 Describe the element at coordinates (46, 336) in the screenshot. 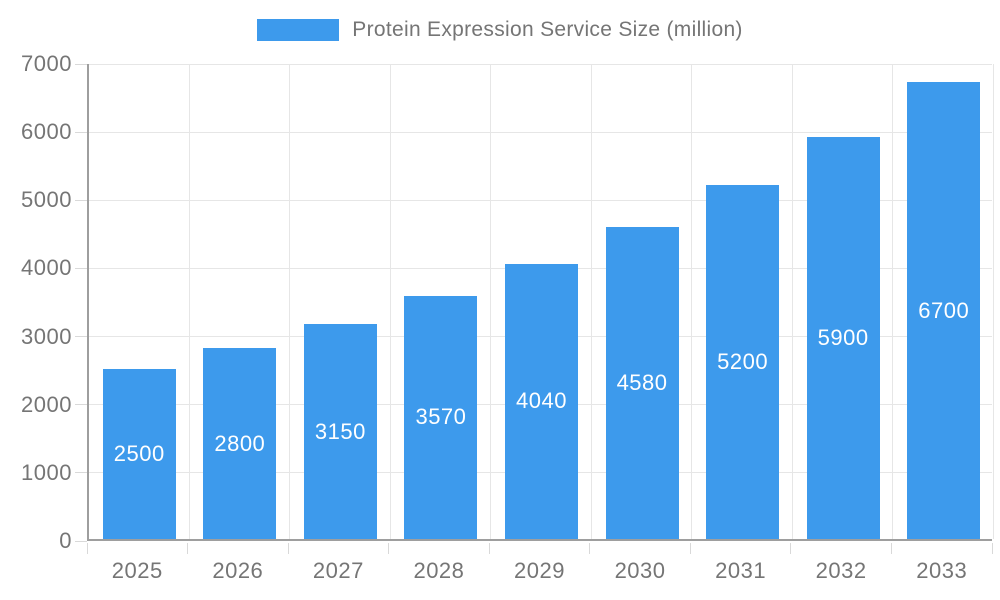

I see `y-axis-label: 3000` at that location.